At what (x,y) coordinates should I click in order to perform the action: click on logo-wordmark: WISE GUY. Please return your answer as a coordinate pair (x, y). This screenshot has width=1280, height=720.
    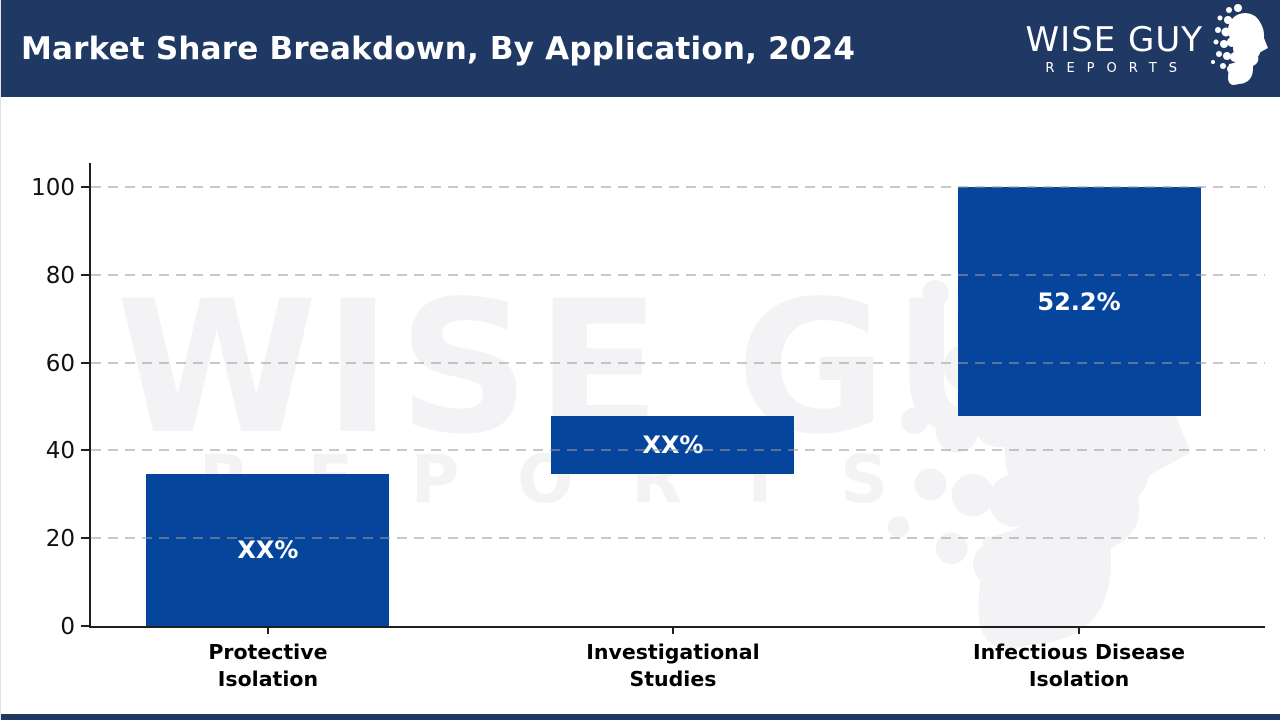
    Looking at the image, I should click on (1114, 40).